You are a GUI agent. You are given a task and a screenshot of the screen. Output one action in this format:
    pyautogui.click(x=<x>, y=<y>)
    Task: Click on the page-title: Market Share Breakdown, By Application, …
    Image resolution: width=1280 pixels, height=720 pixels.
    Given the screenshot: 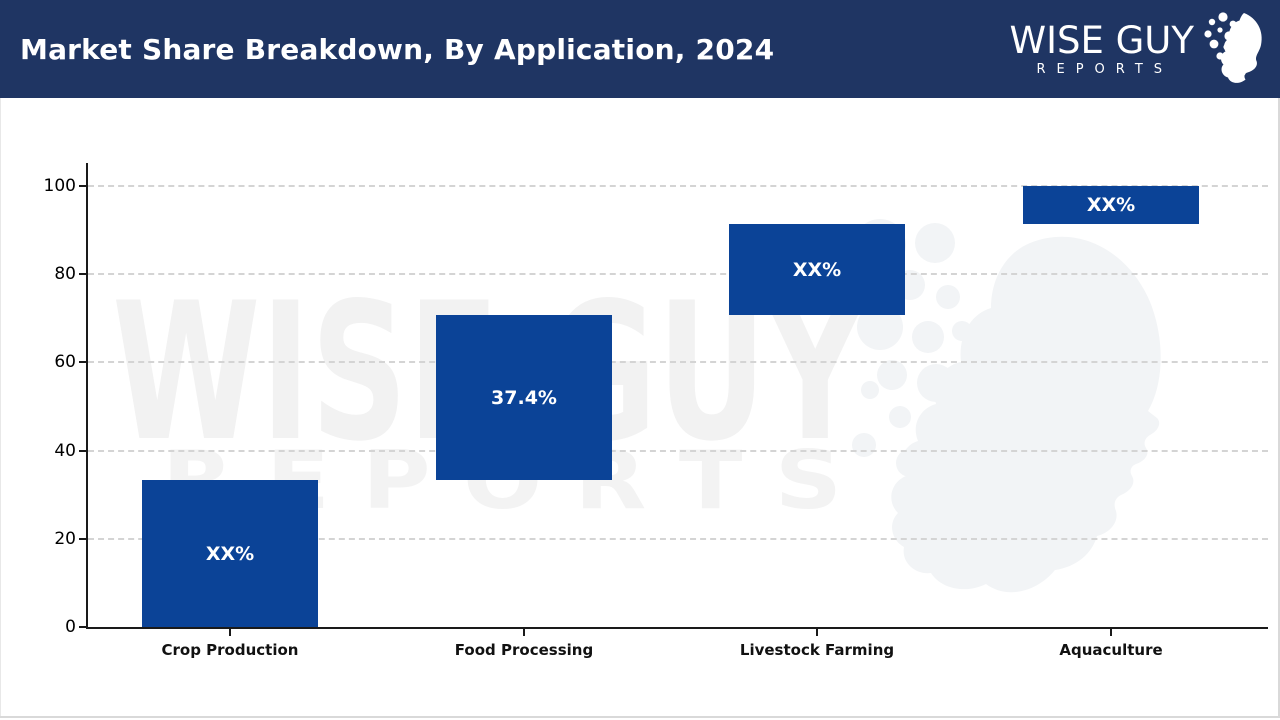 What is the action you would take?
    pyautogui.click(x=397, y=49)
    